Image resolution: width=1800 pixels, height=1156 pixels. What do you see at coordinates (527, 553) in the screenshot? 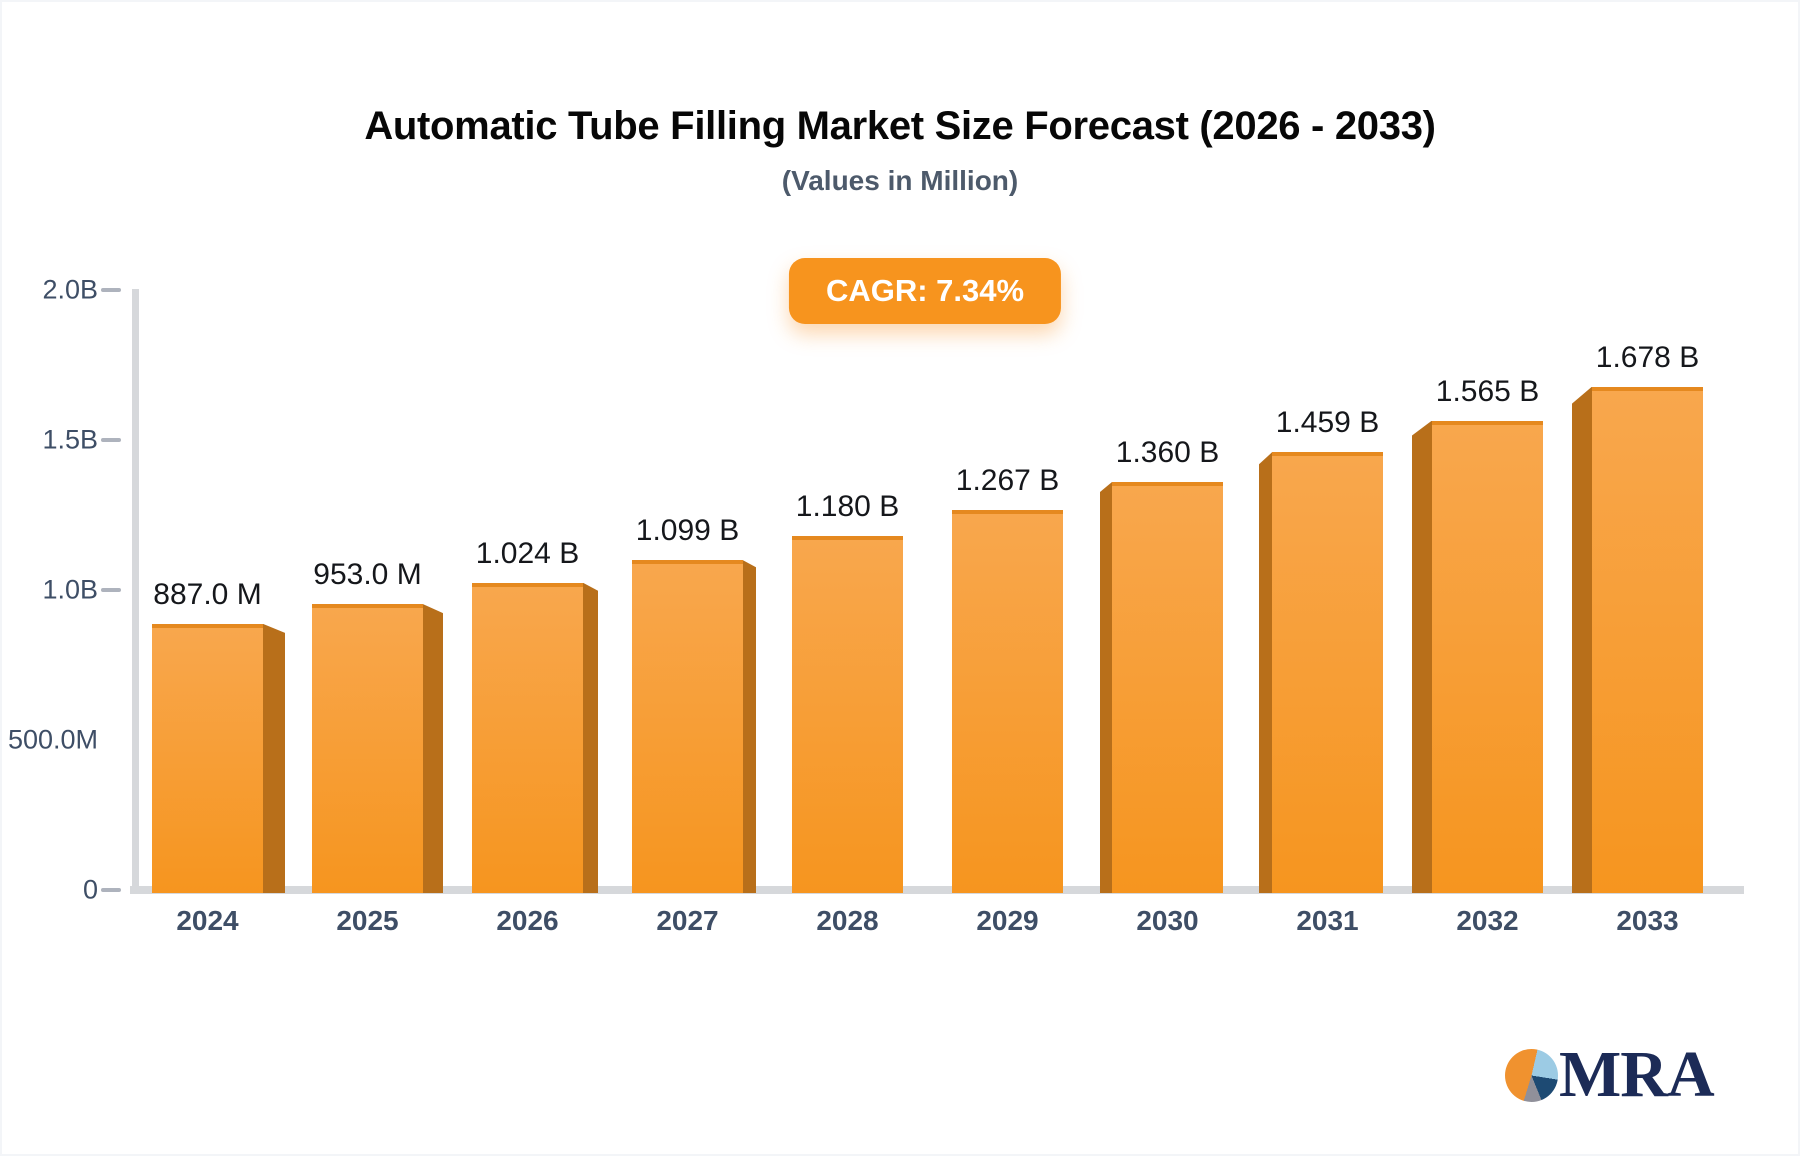
I see `bar-value-label: 1.024 B` at bounding box center [527, 553].